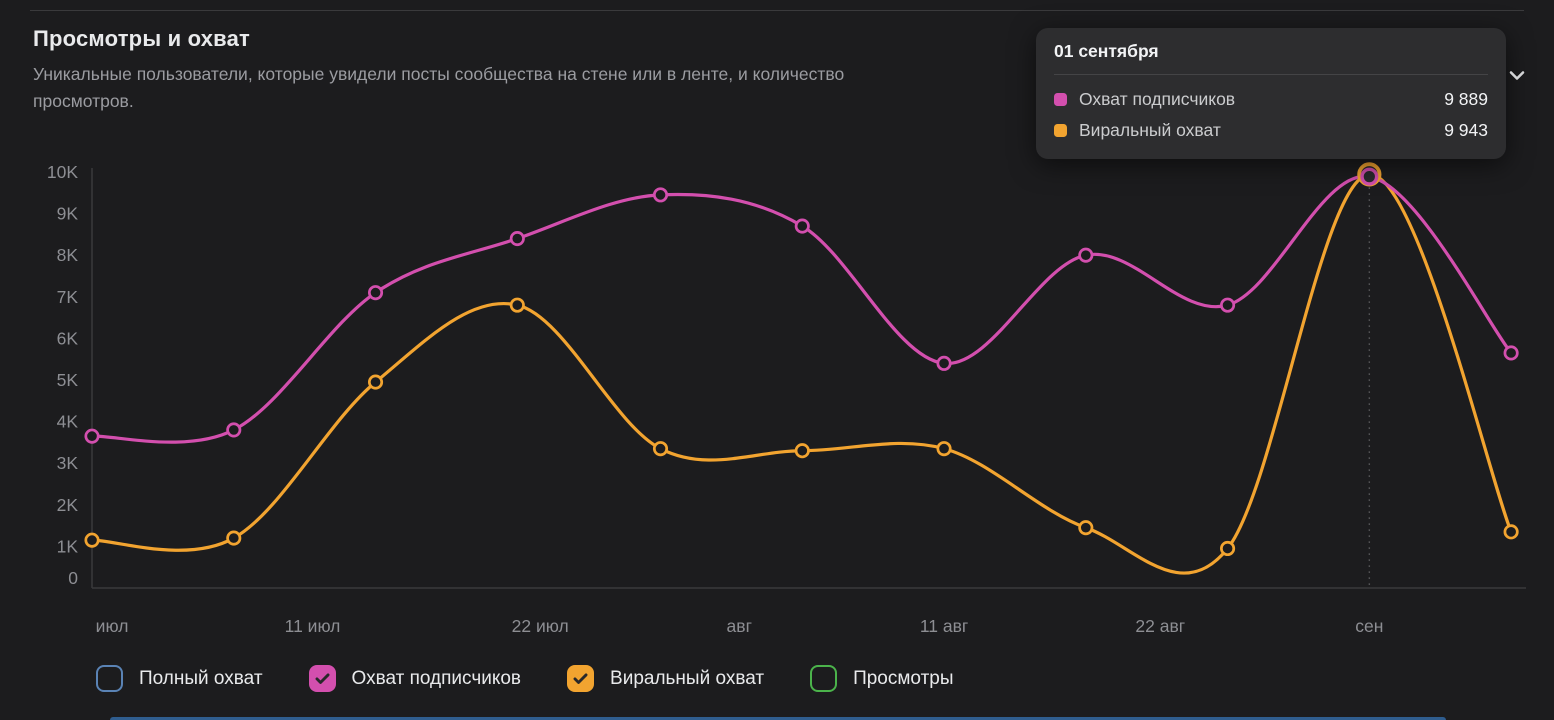 The height and width of the screenshot is (720, 1554). I want to click on legend-item-views: Просмотры, so click(882, 678).